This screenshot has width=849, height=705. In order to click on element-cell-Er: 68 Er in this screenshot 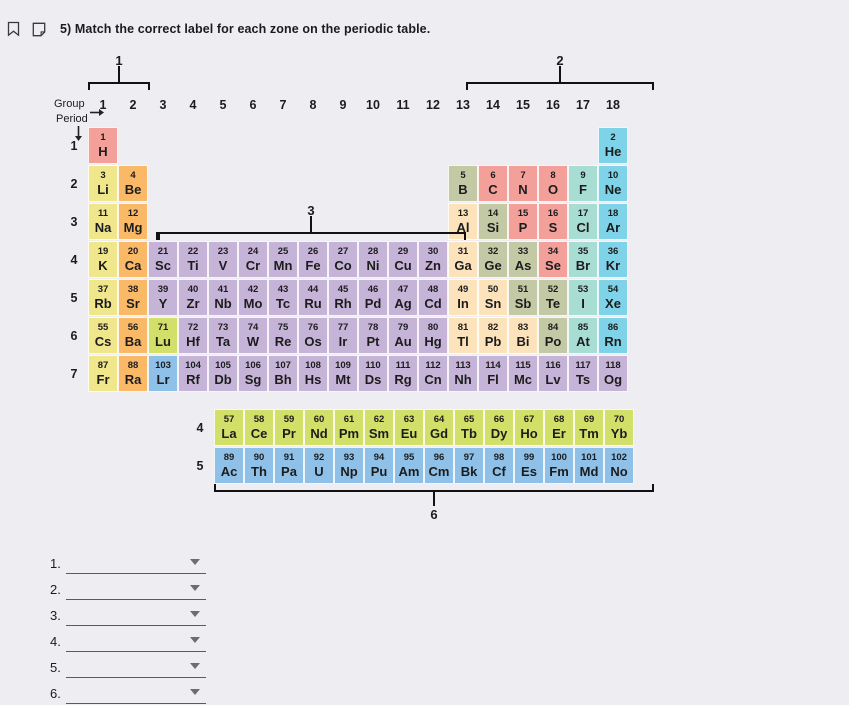, I will do `click(559, 427)`.